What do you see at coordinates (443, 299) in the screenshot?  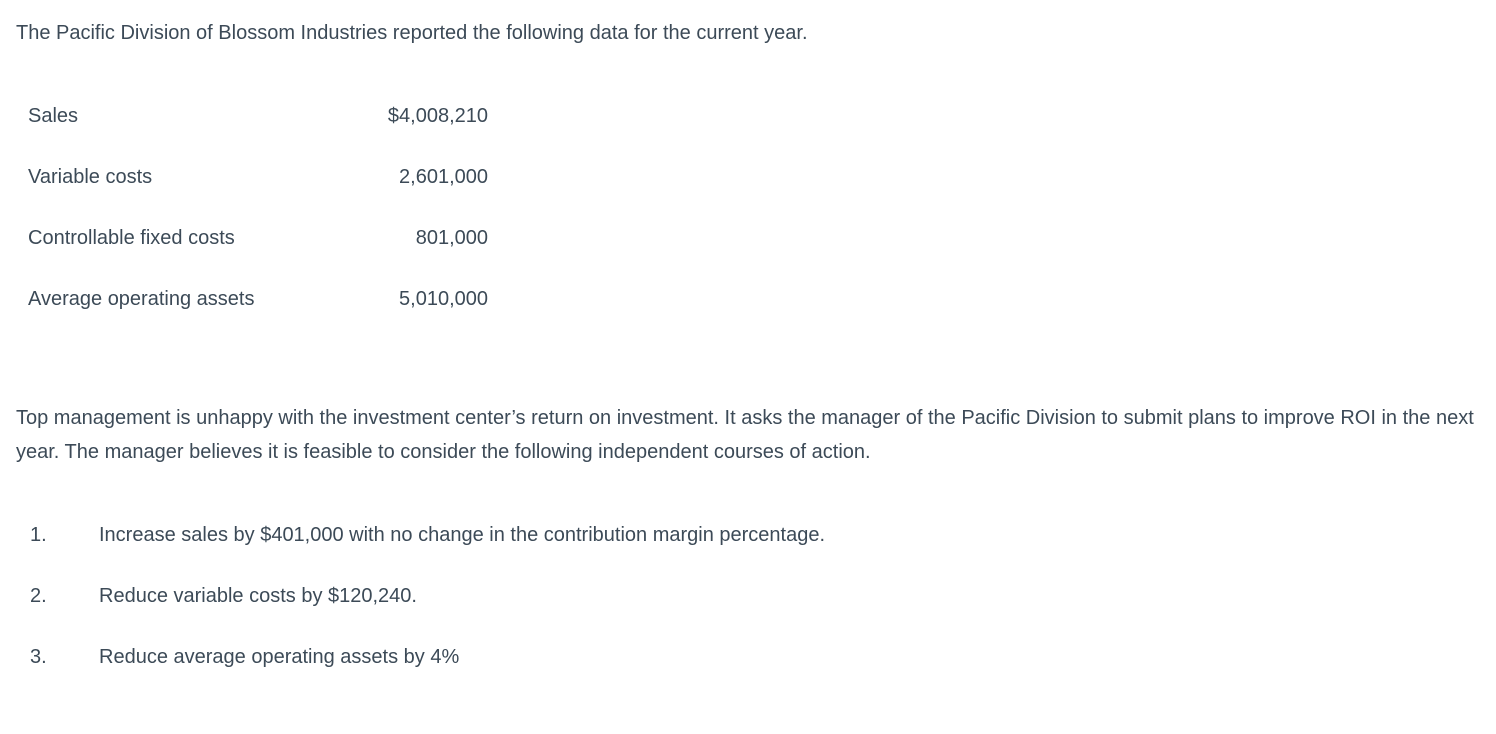 I see `row-value: 5,010,000` at bounding box center [443, 299].